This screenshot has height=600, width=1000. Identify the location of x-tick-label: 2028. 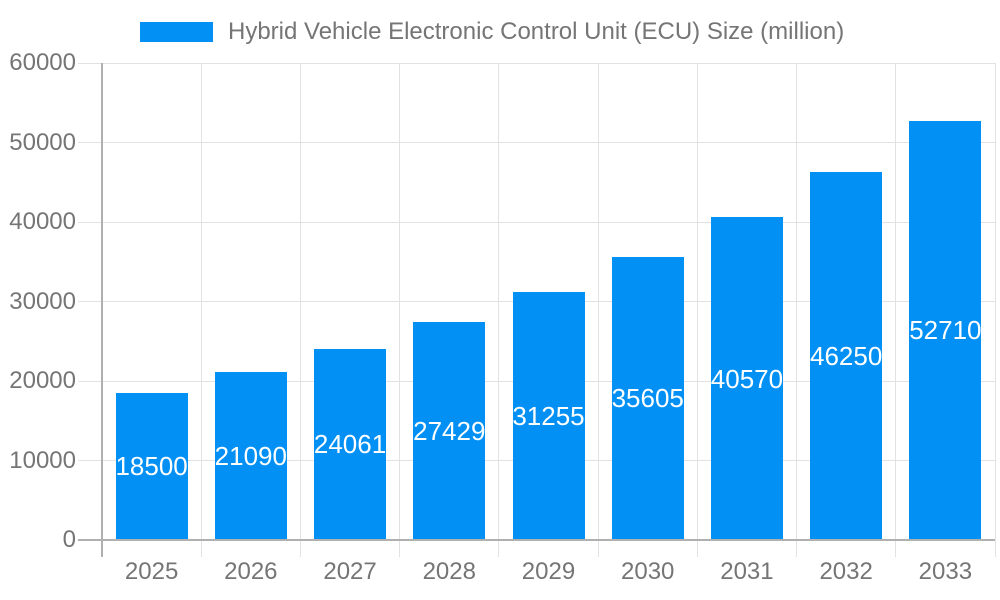
(449, 571).